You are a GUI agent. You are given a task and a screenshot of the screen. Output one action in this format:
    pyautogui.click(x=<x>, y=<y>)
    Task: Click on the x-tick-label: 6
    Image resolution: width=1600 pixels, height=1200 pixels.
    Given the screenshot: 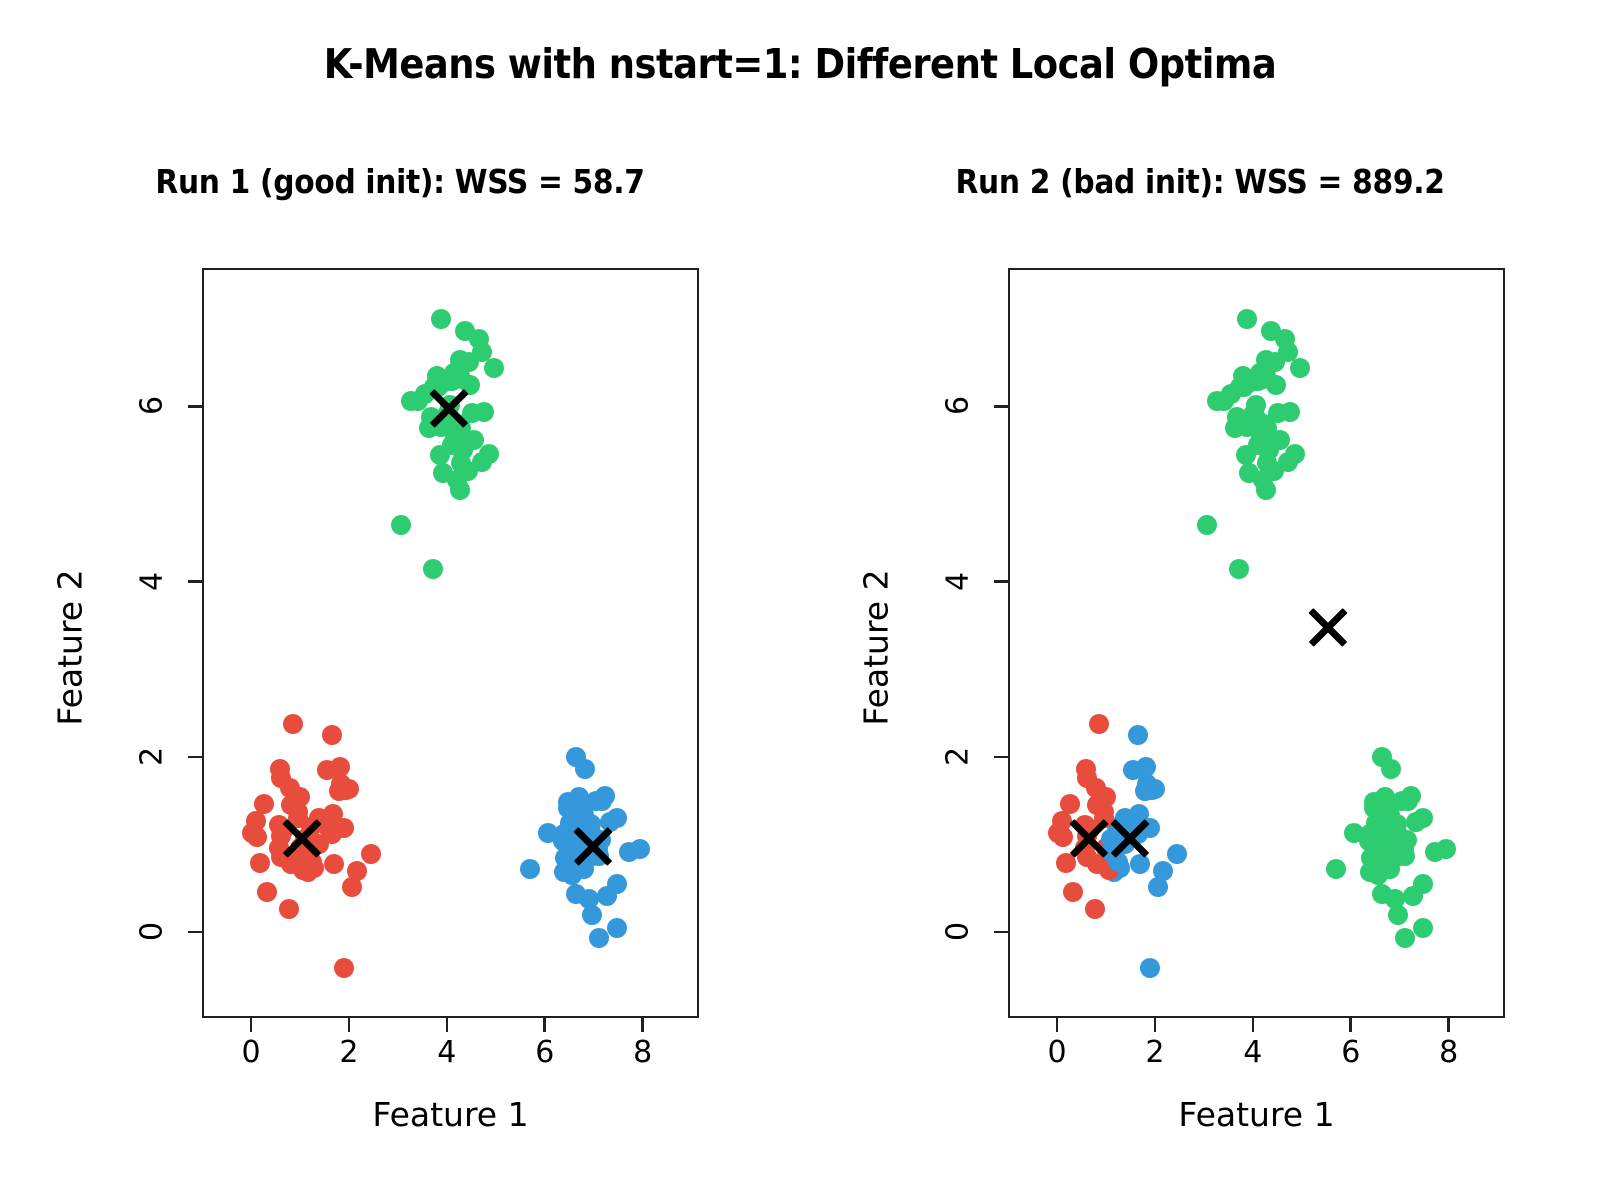 What is the action you would take?
    pyautogui.click(x=1351, y=1052)
    